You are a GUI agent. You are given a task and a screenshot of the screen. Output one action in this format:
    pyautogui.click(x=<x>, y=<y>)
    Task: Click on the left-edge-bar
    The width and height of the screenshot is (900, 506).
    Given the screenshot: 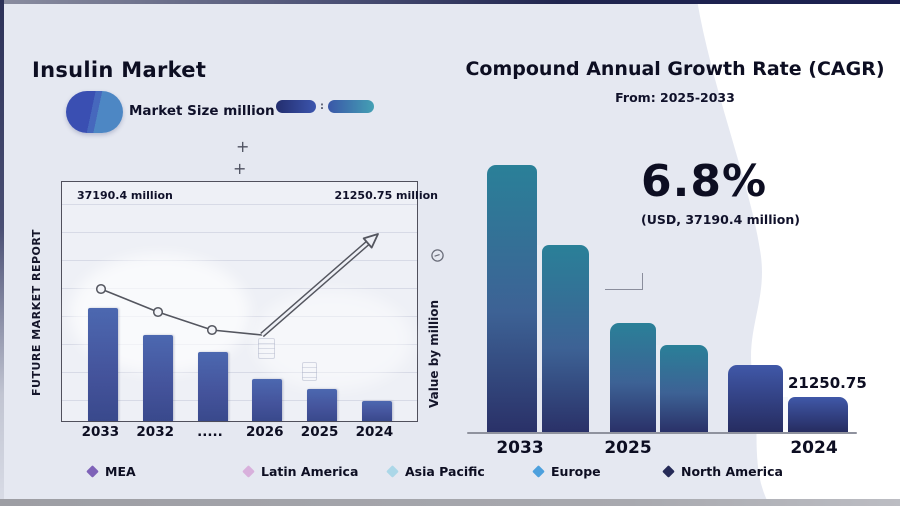 What is the action you would take?
    pyautogui.click(x=2, y=253)
    